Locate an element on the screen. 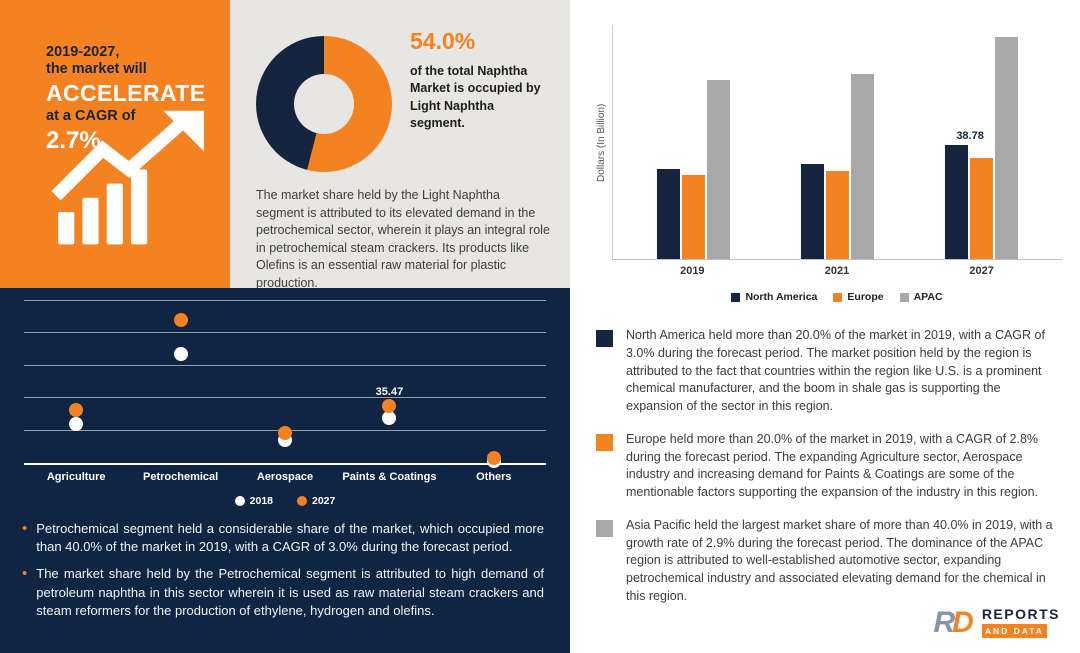 The image size is (1080, 653). region-chip-orange is located at coordinates (604, 442).